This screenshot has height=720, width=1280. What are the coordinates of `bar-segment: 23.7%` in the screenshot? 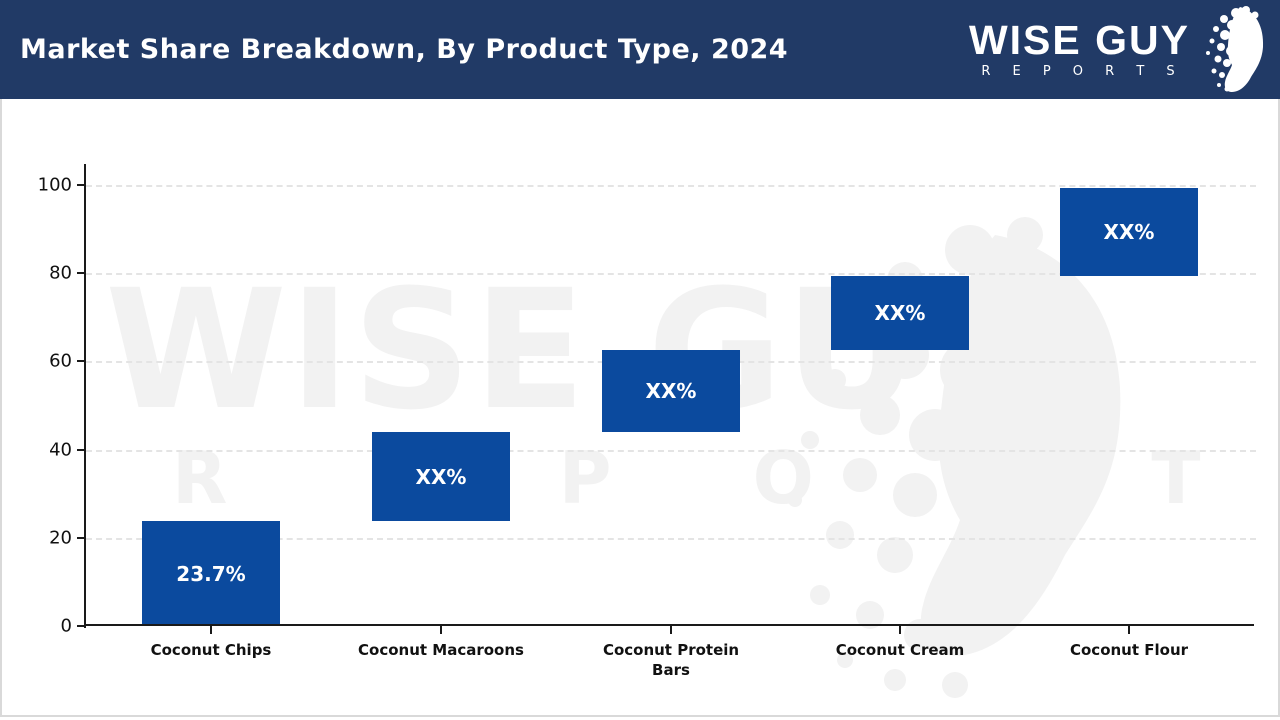 It's located at (211, 573).